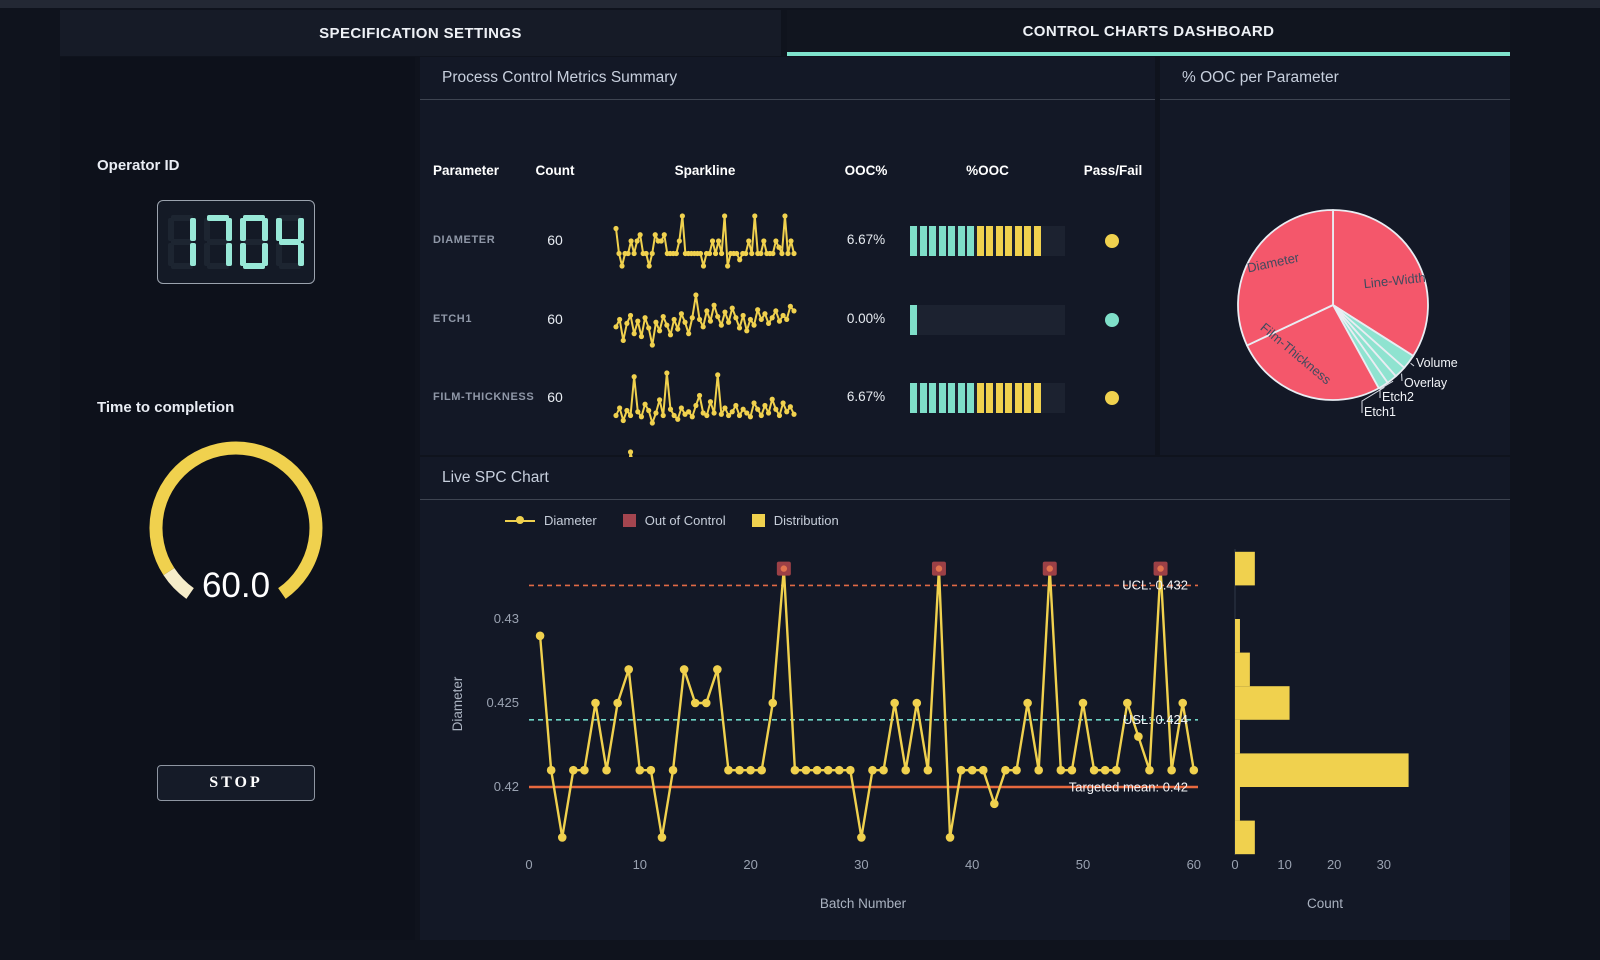  I want to click on col-sparkline: Sparkline, so click(705, 170).